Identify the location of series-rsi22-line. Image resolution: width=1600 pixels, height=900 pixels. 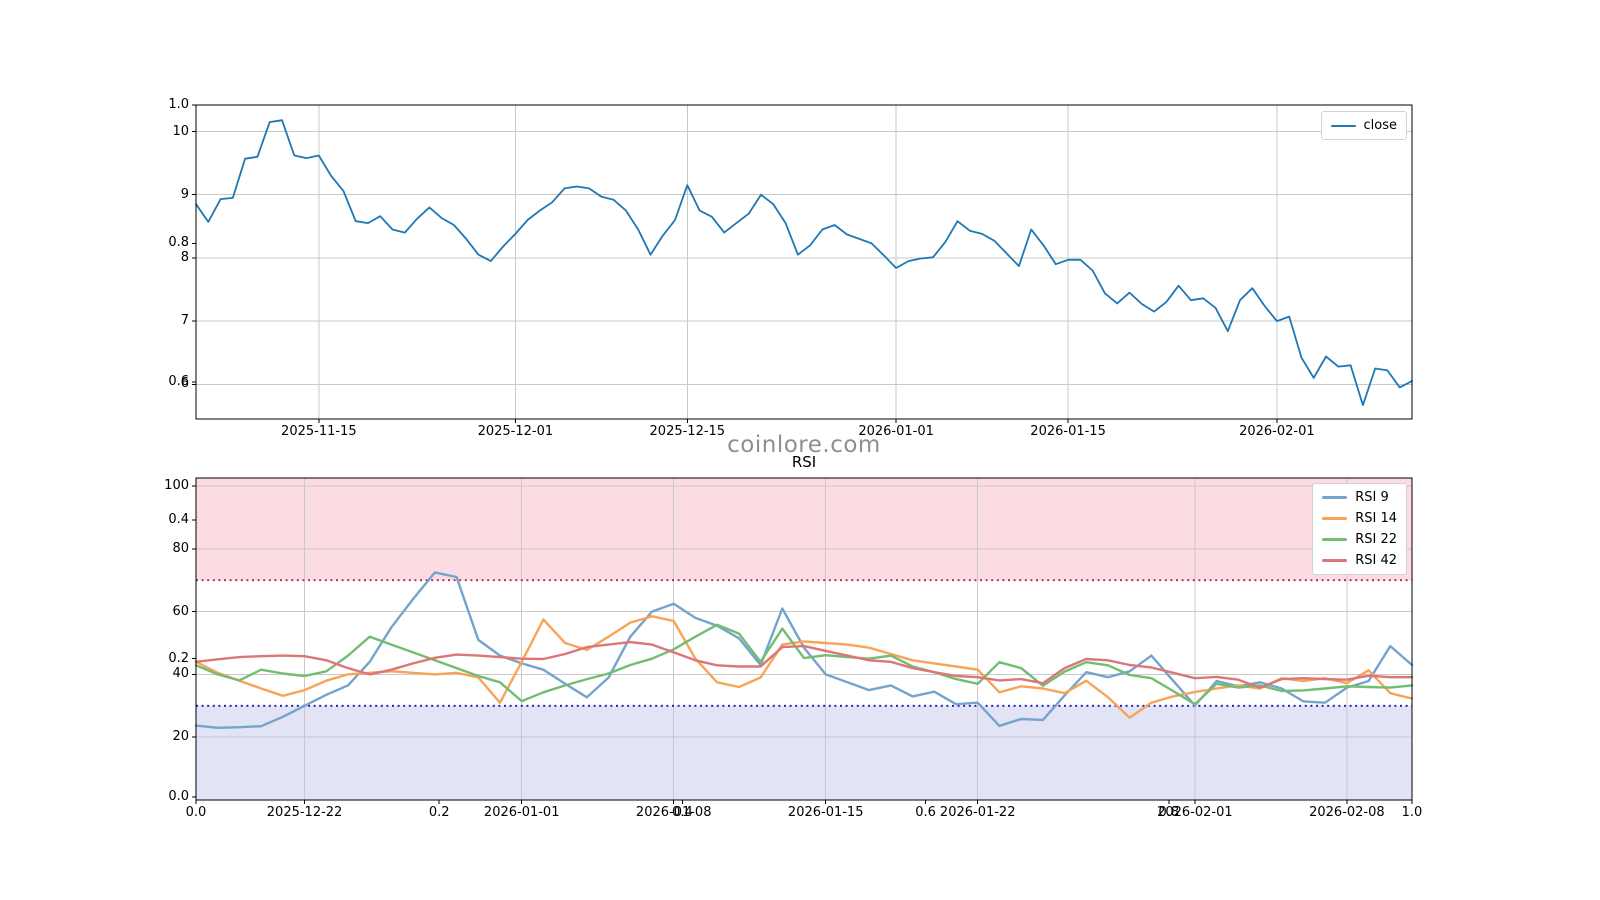
(804, 664).